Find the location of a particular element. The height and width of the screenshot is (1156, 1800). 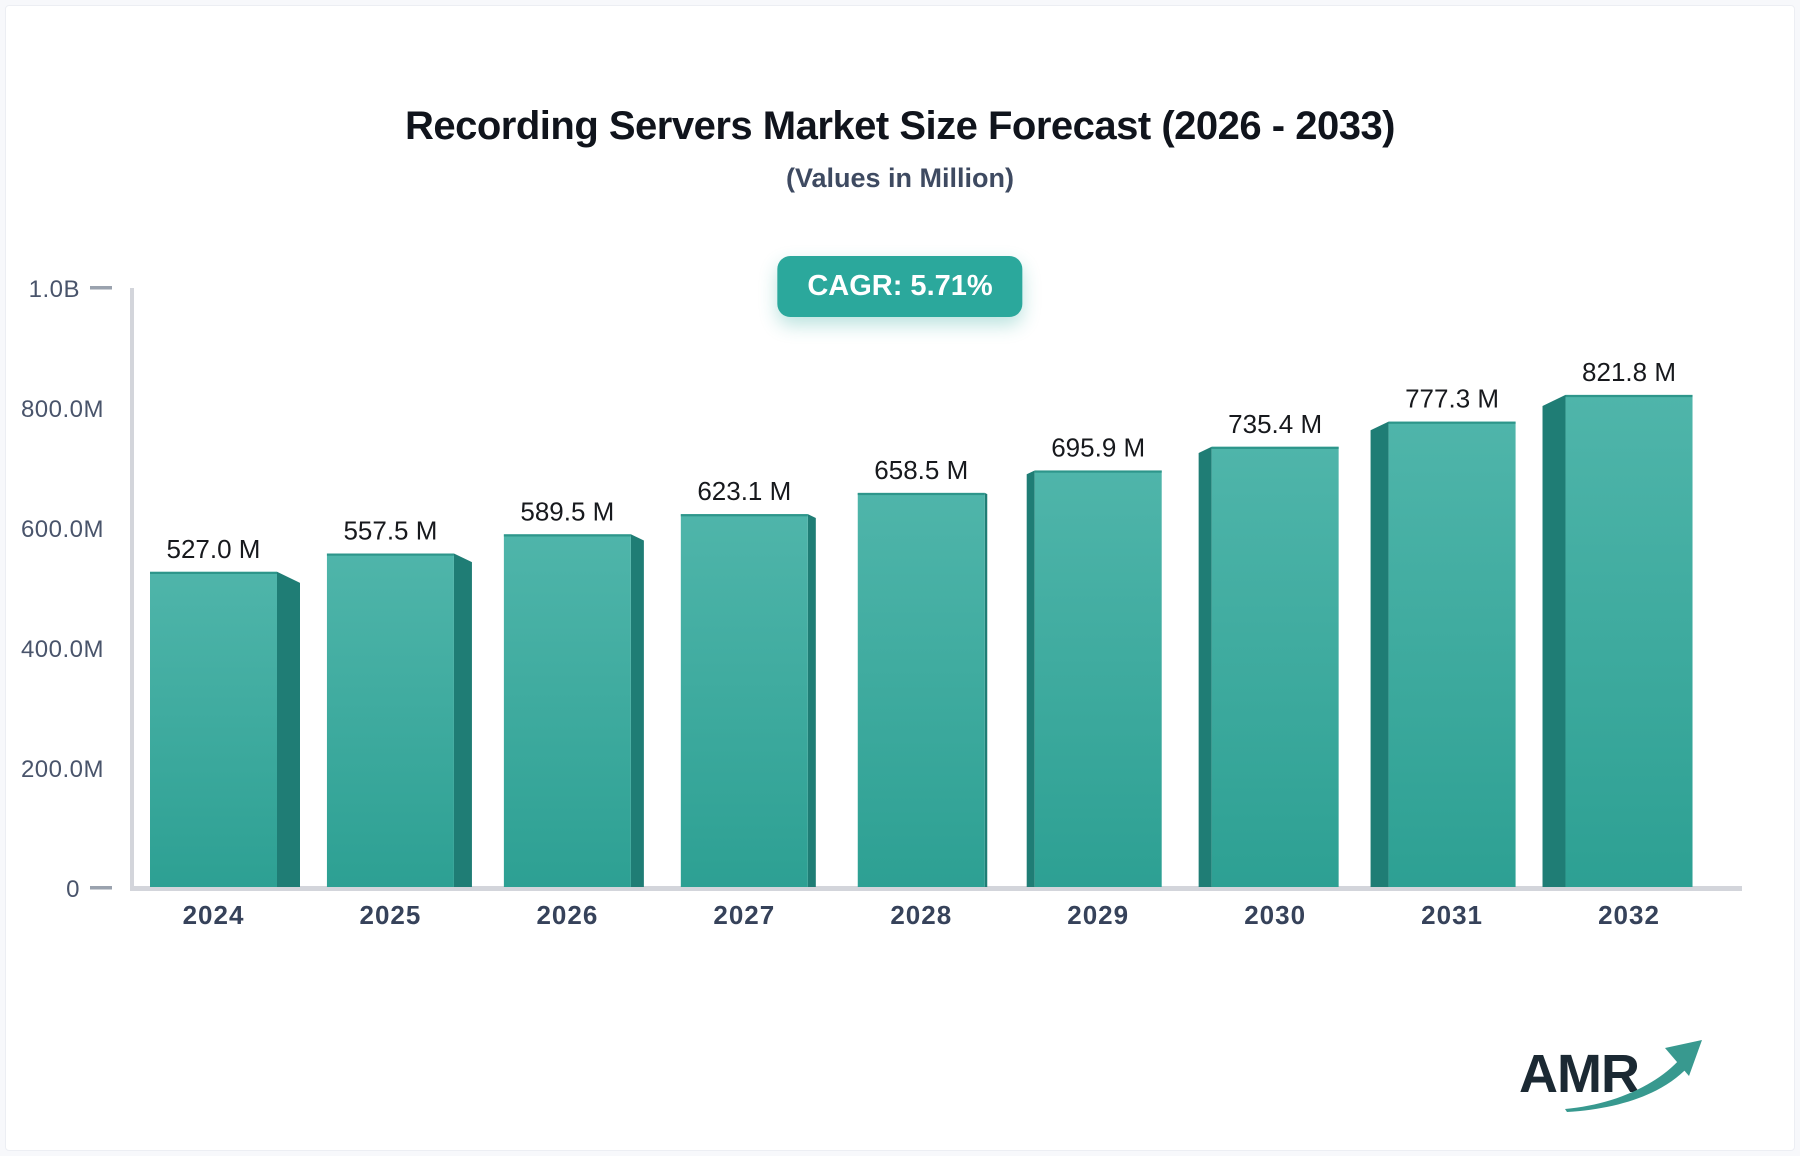

x-tick-label: 2024 is located at coordinates (214, 915).